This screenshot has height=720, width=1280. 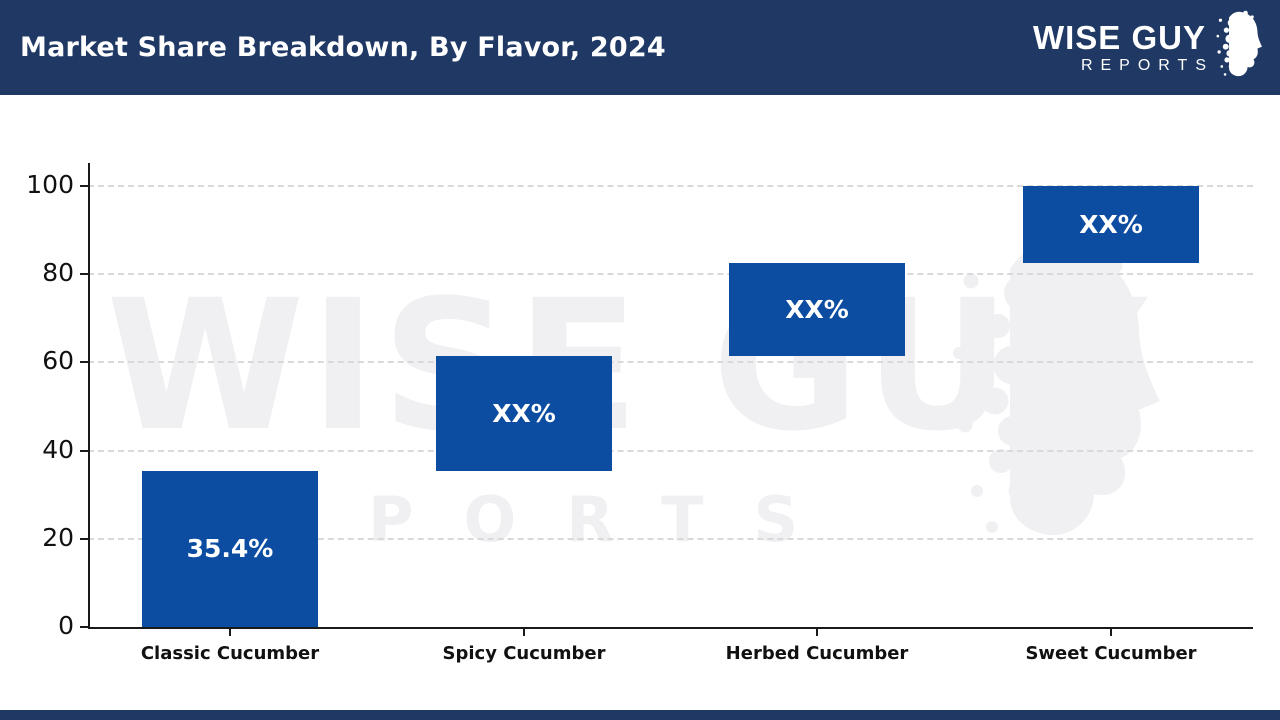 I want to click on bar-sweet-cucumber: XX%, so click(x=1111, y=225).